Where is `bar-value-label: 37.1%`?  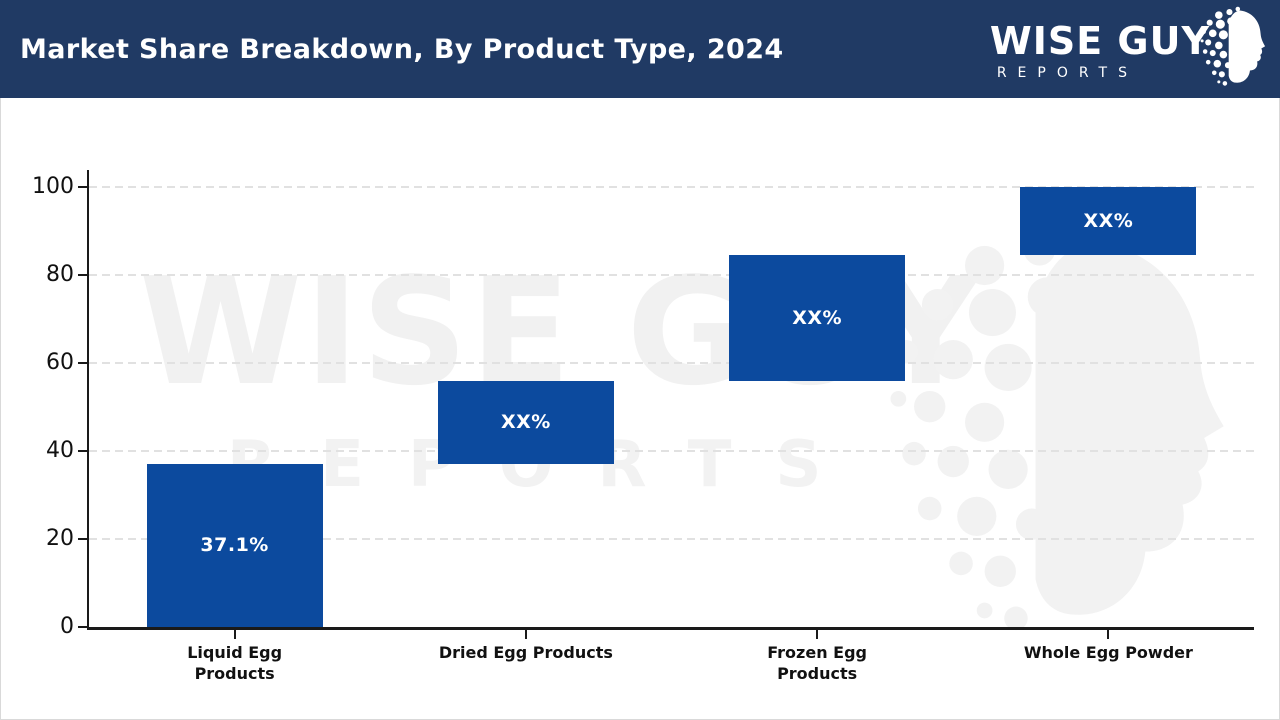 bar-value-label: 37.1% is located at coordinates (234, 545).